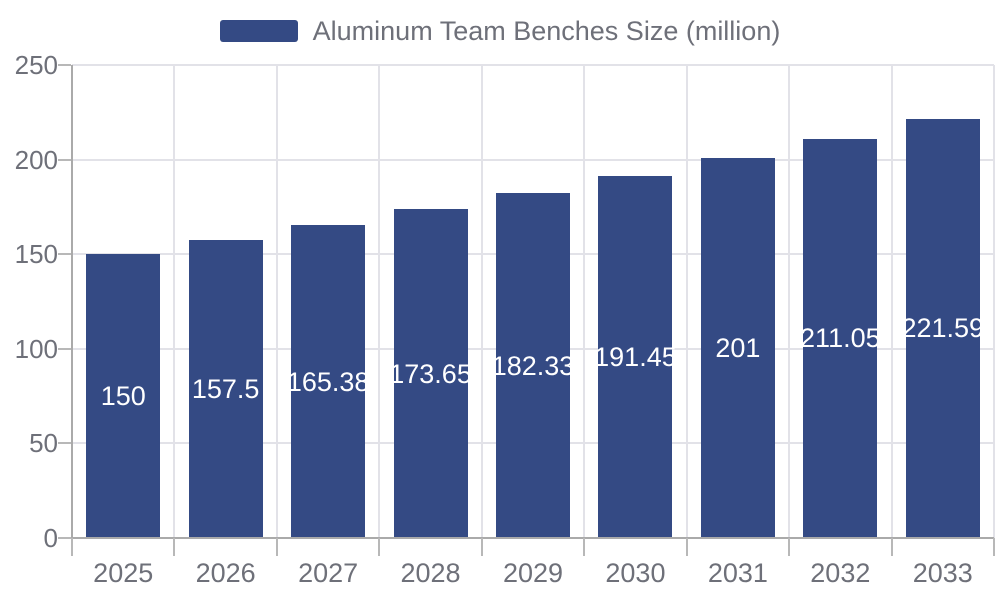 The image size is (1000, 600). Describe the element at coordinates (36, 65) in the screenshot. I see `y-tick-label: 250` at that location.